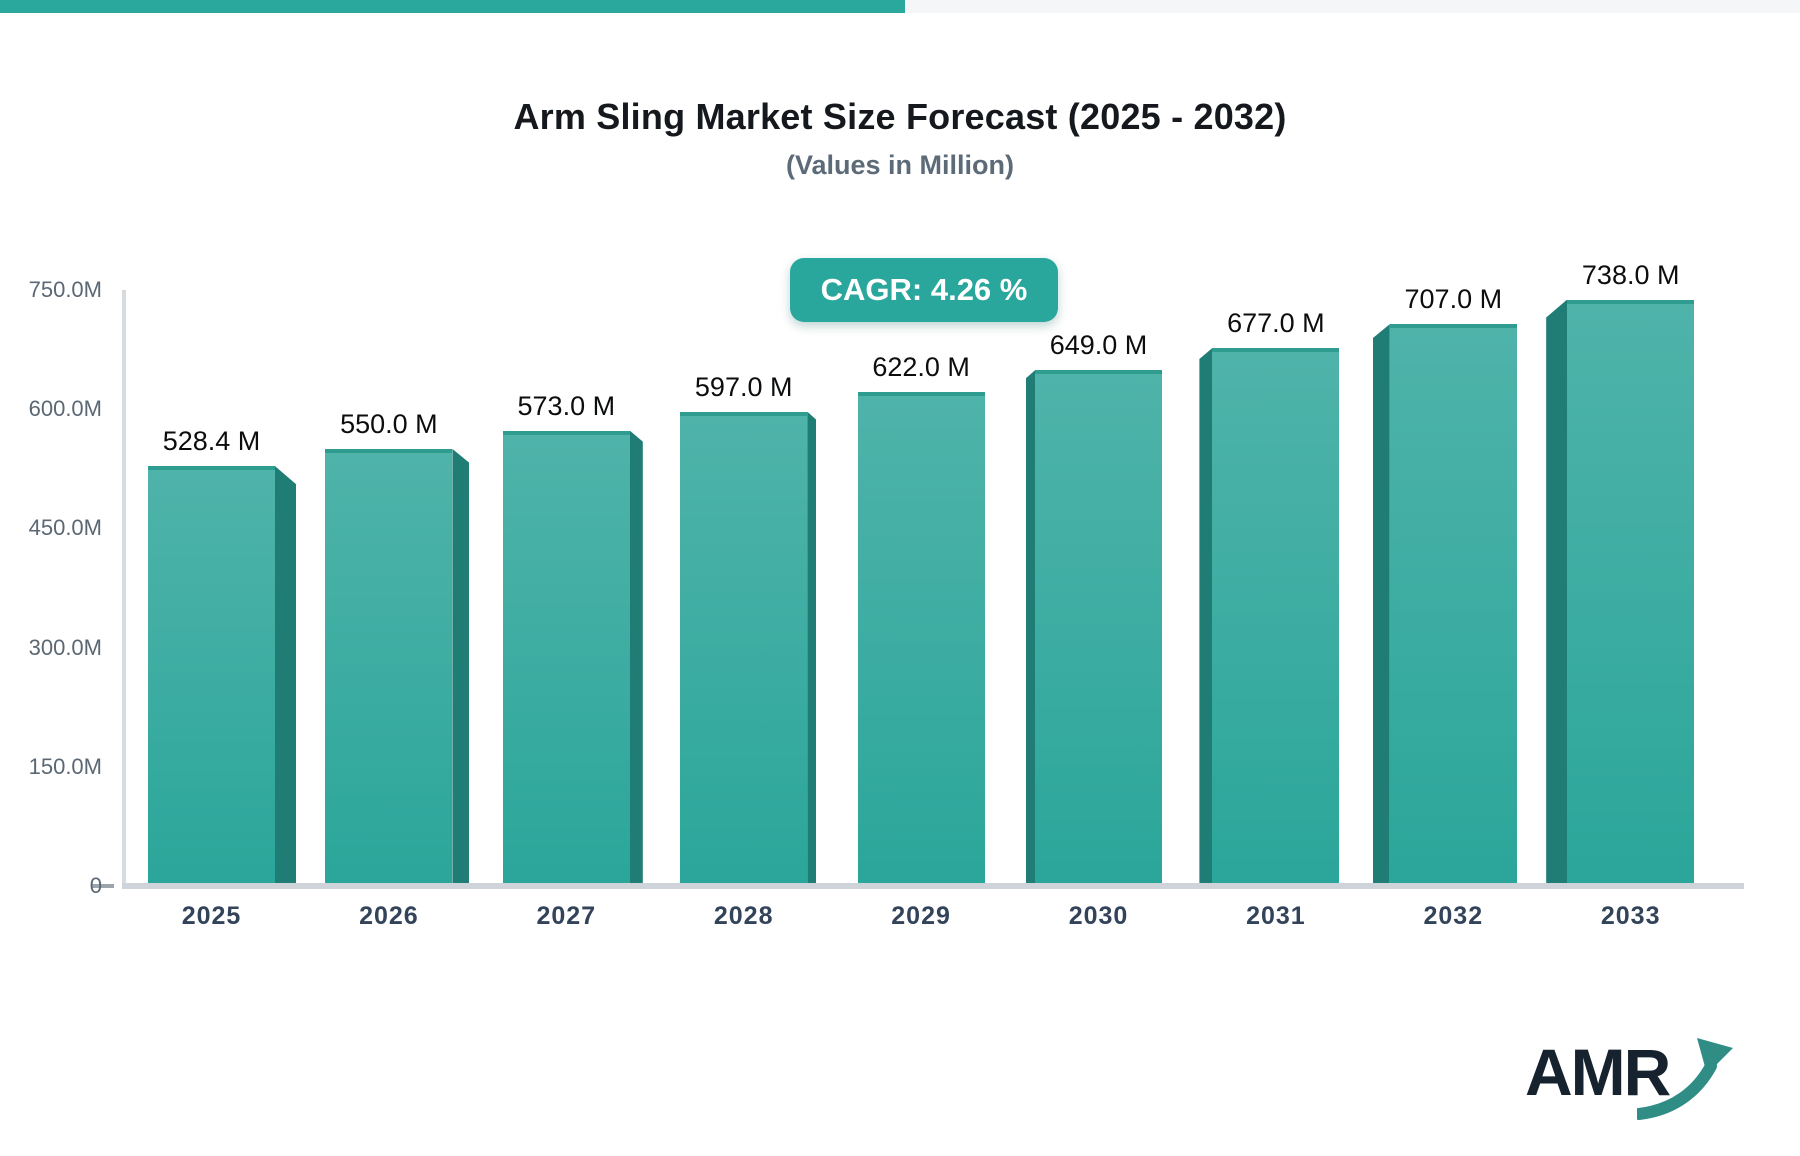 The width and height of the screenshot is (1800, 1156). Describe the element at coordinates (124, 589) in the screenshot. I see `y-axis-line` at that location.